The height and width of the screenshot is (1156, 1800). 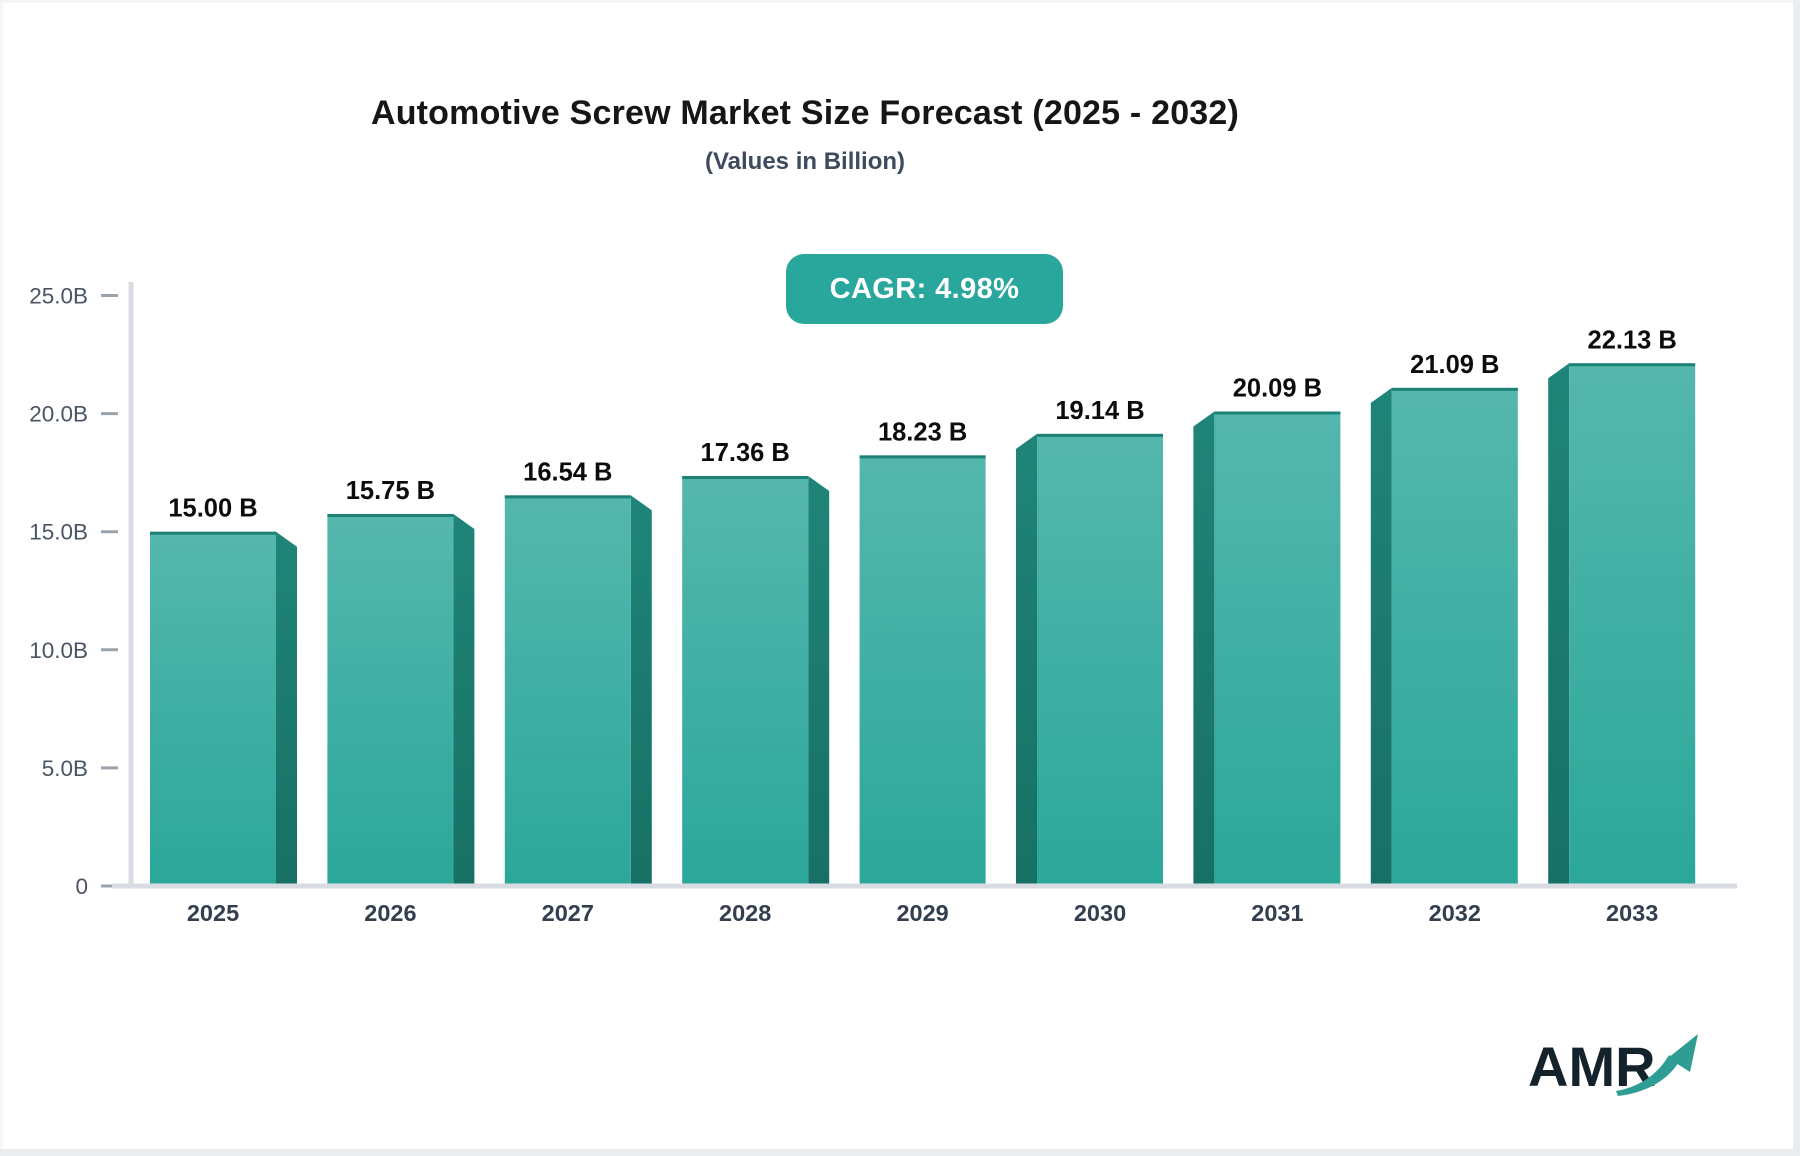 What do you see at coordinates (1277, 388) in the screenshot?
I see `bar-value-label: 20.09 B` at bounding box center [1277, 388].